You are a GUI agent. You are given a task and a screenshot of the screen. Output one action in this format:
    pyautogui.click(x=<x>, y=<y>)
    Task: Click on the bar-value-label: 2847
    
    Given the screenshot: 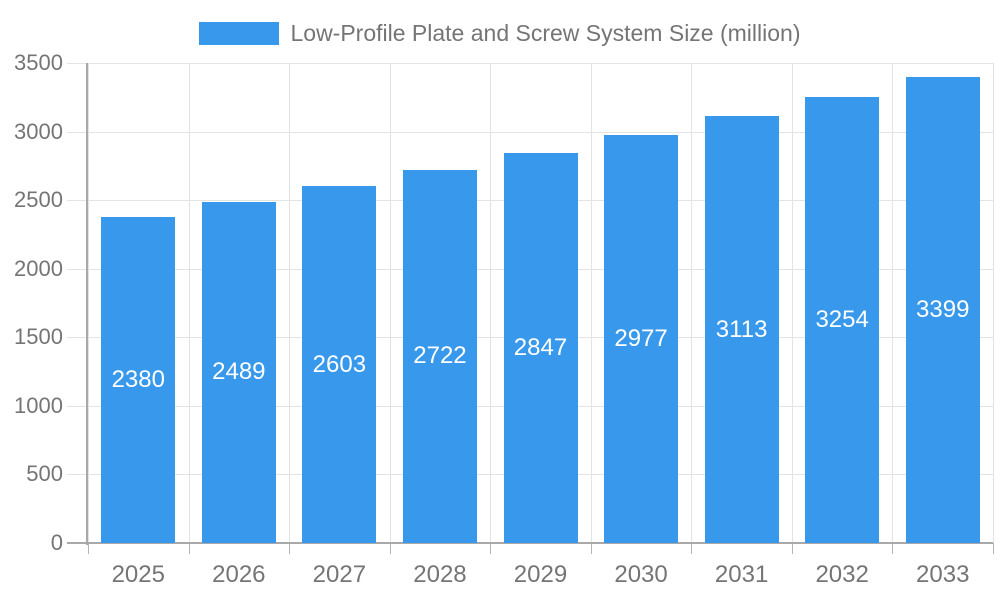 What is the action you would take?
    pyautogui.click(x=540, y=347)
    